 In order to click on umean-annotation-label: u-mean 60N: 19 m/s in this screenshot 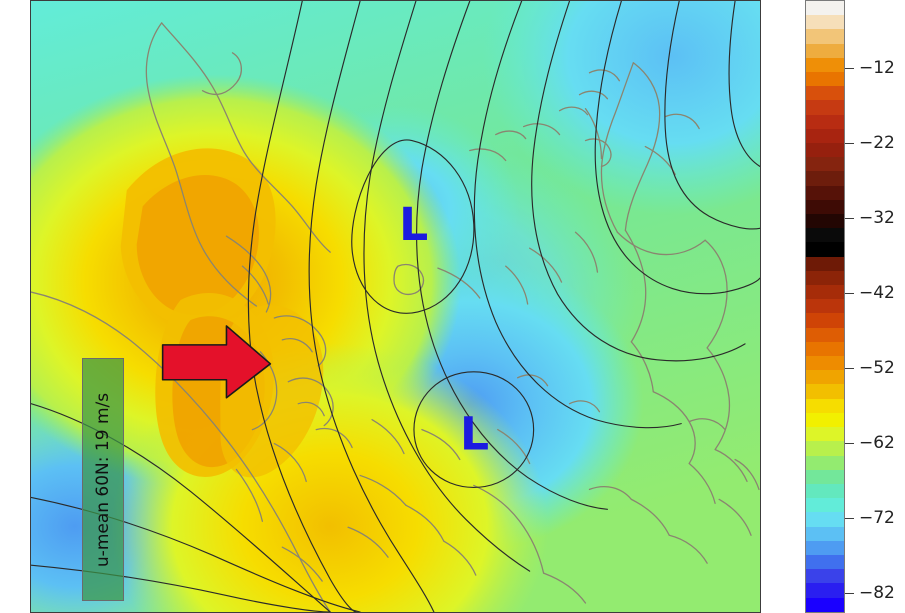, I will do `click(103, 479)`.